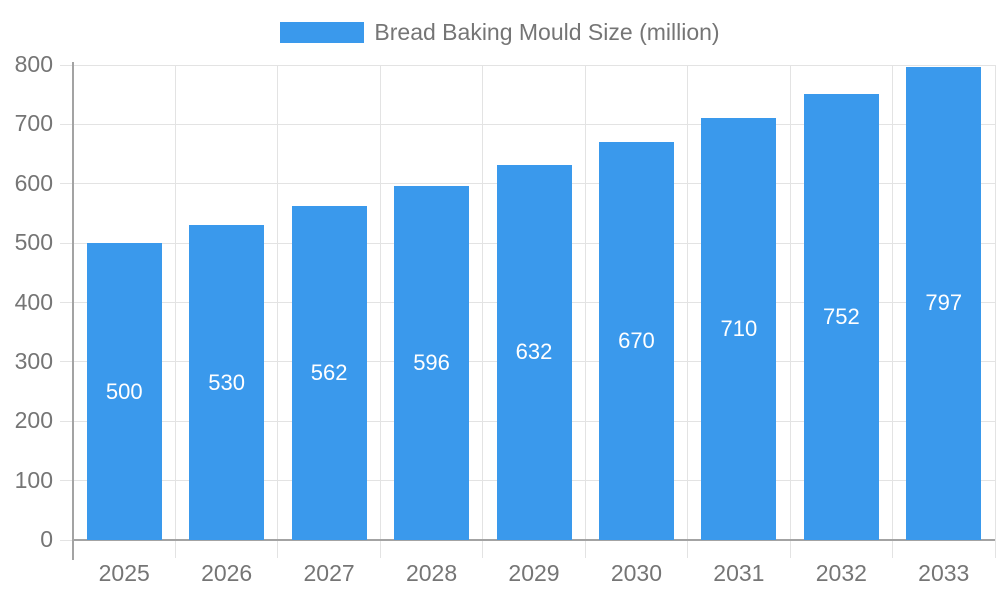 The width and height of the screenshot is (1000, 600). I want to click on bar-2029, so click(534, 352).